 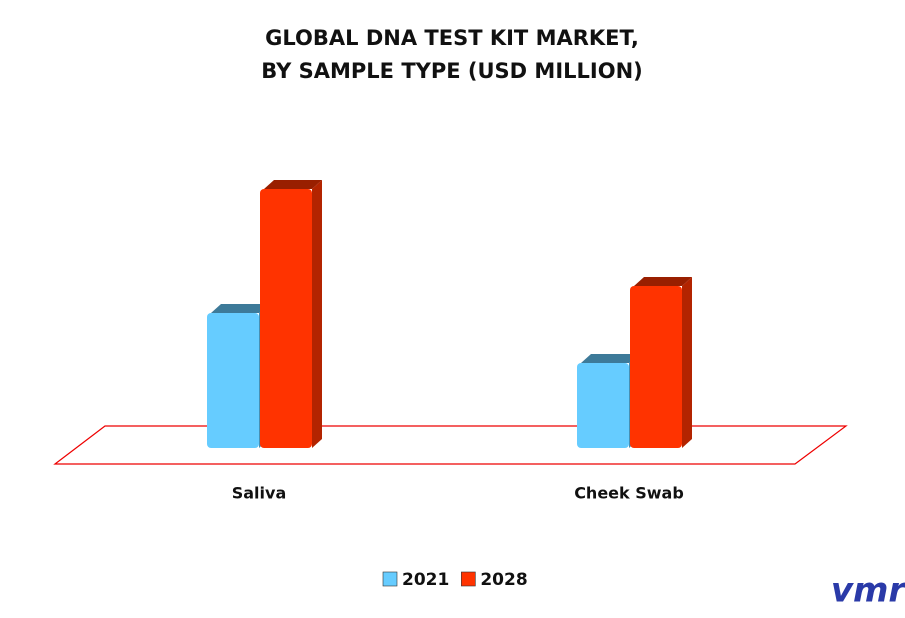 I want to click on chart-title: BY SAMPLE TYPE (USD MILLION), so click(x=452, y=71).